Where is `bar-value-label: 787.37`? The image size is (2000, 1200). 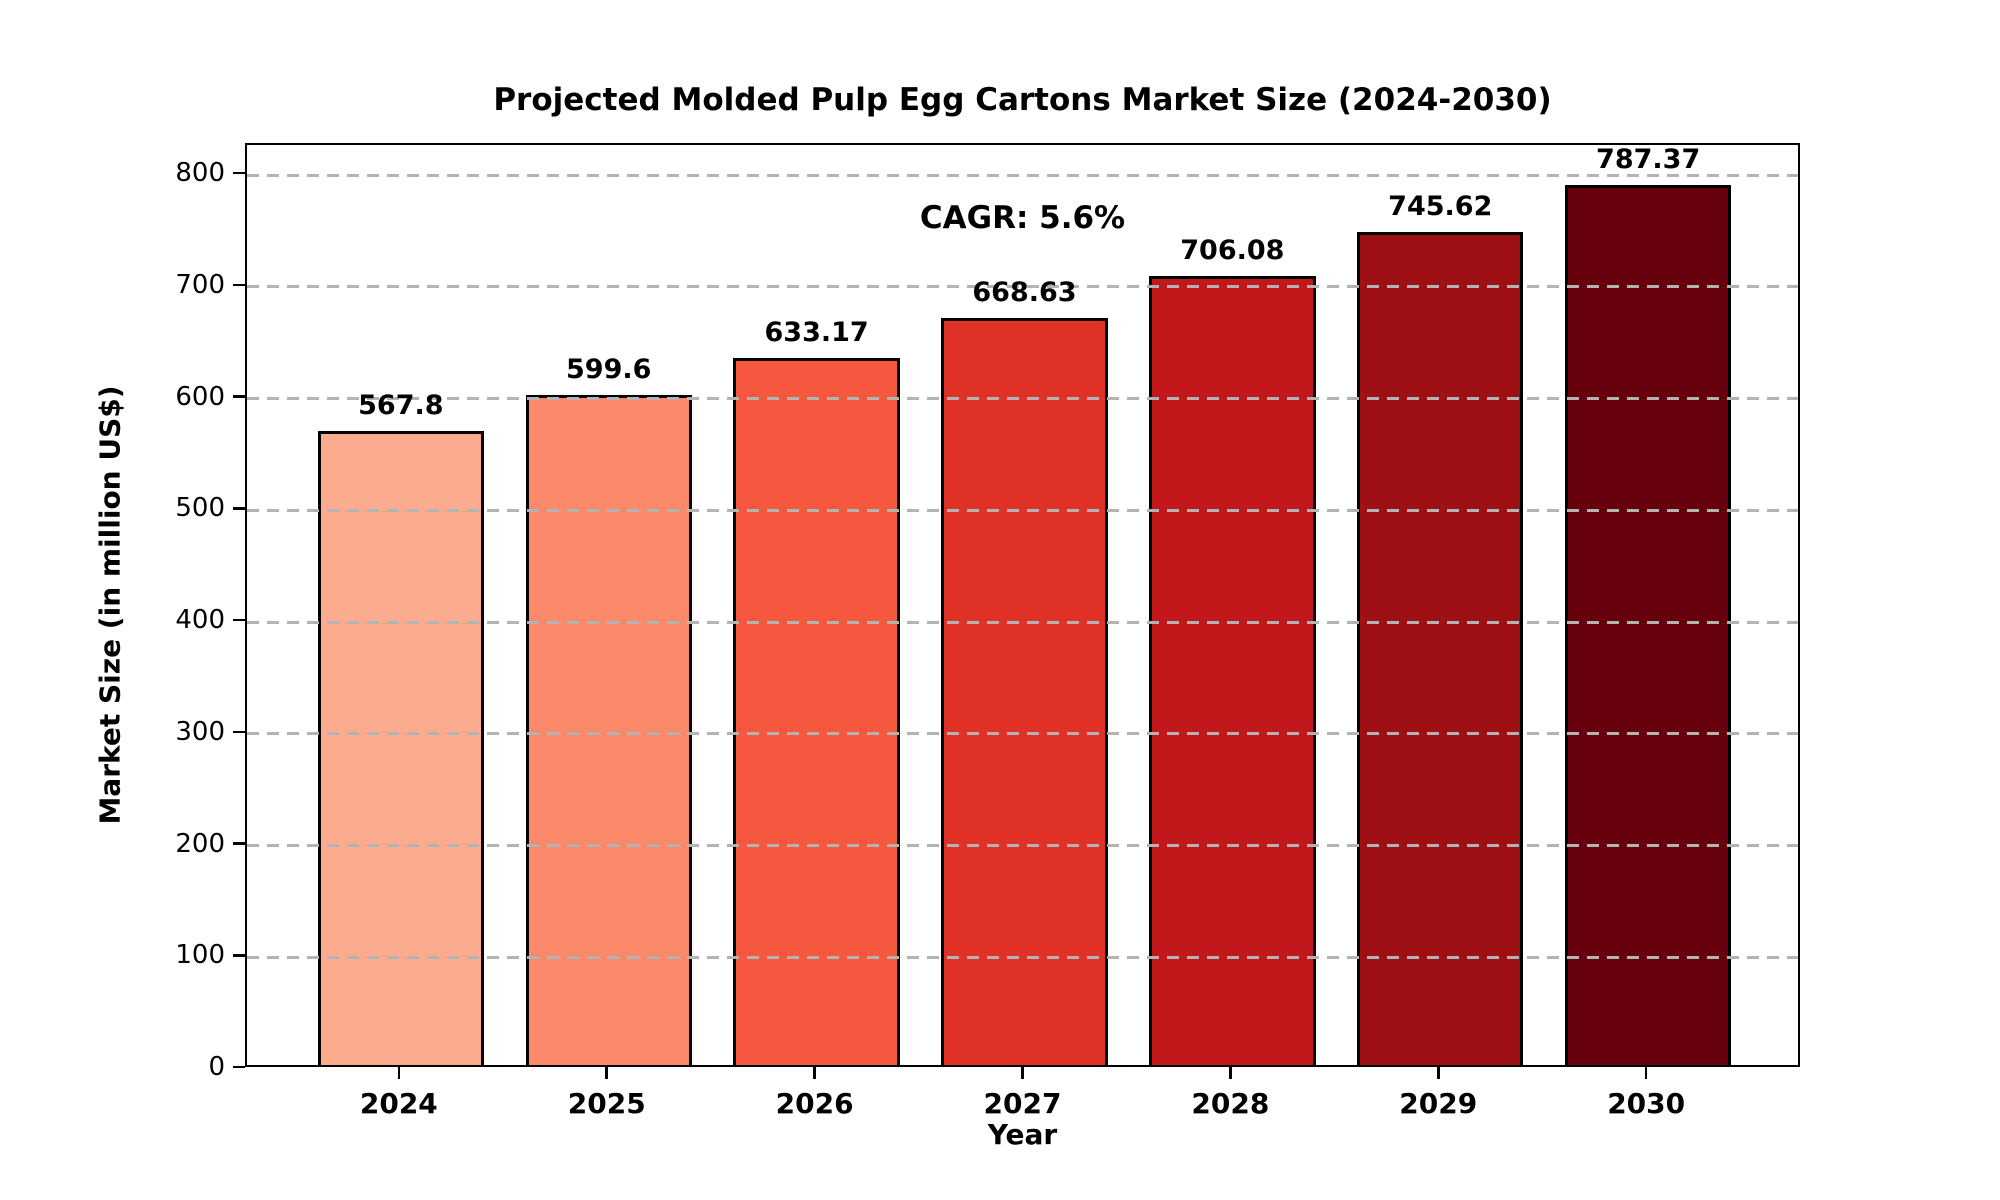 bar-value-label: 787.37 is located at coordinates (1648, 160).